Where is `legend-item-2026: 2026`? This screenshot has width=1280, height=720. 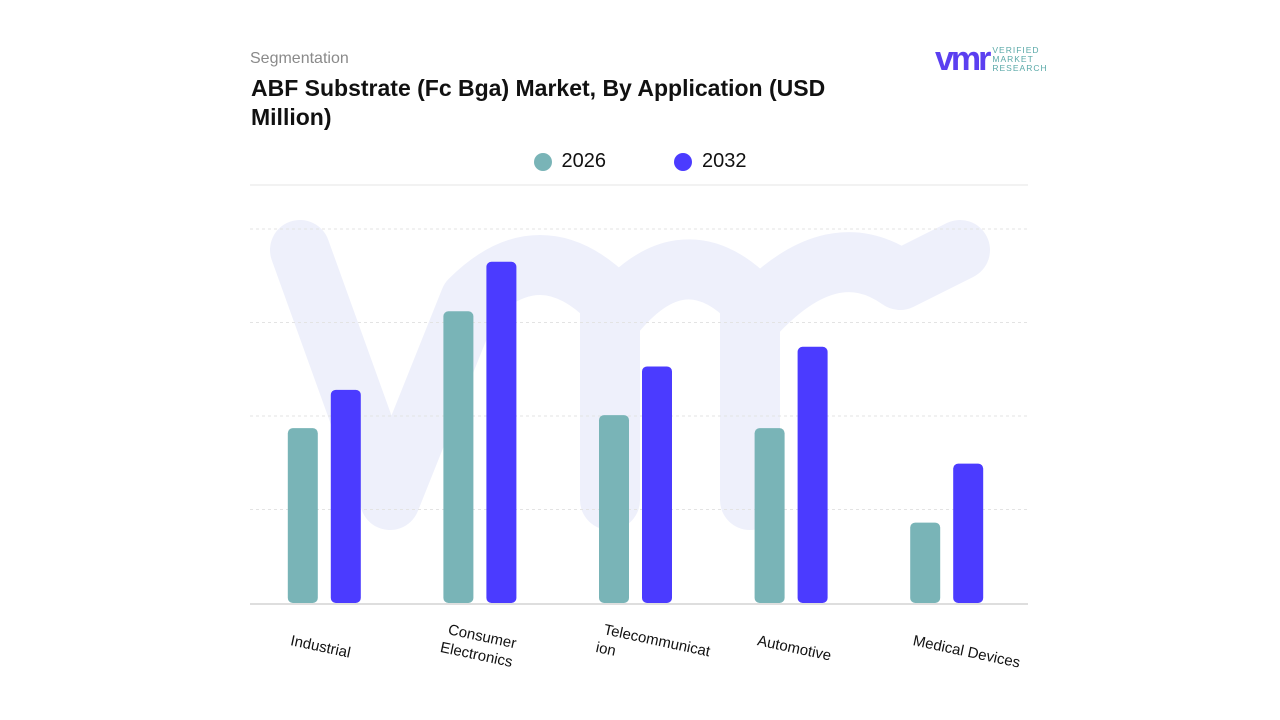 legend-item-2026: 2026 is located at coordinates (570, 161).